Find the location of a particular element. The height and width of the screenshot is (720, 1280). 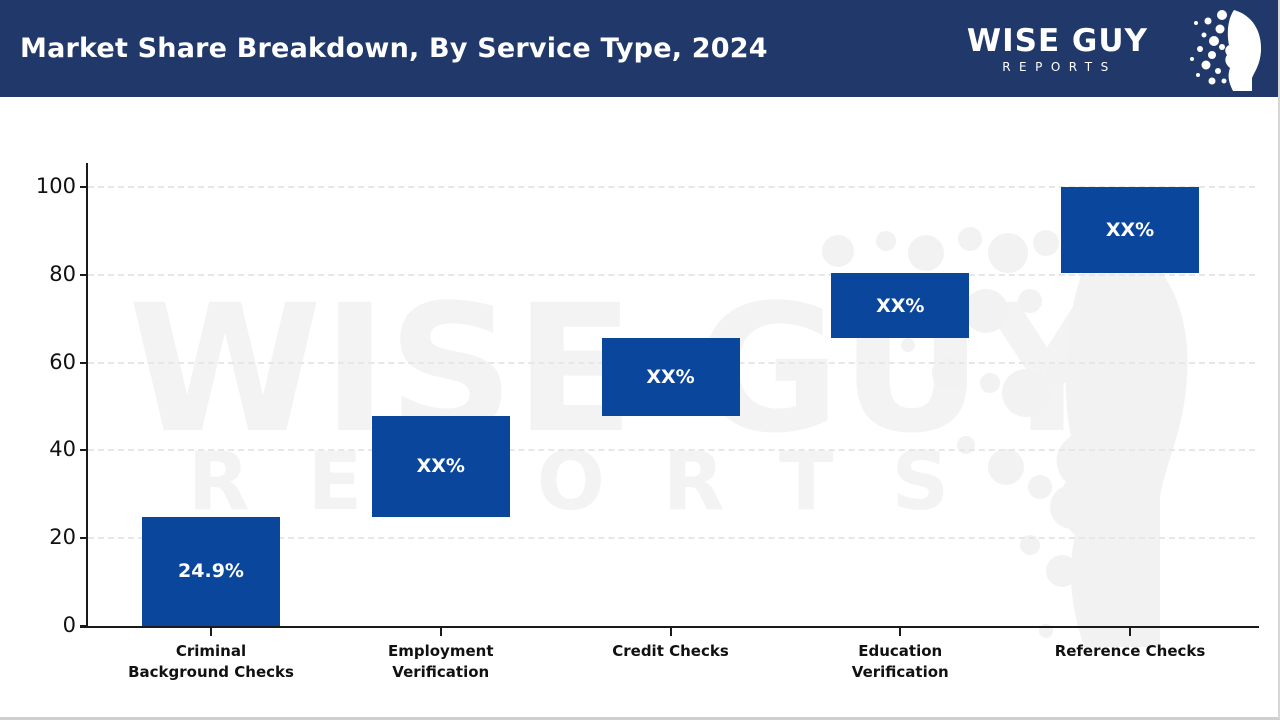

logo-secondary-text: REPORTS is located at coordinates (1059, 66).